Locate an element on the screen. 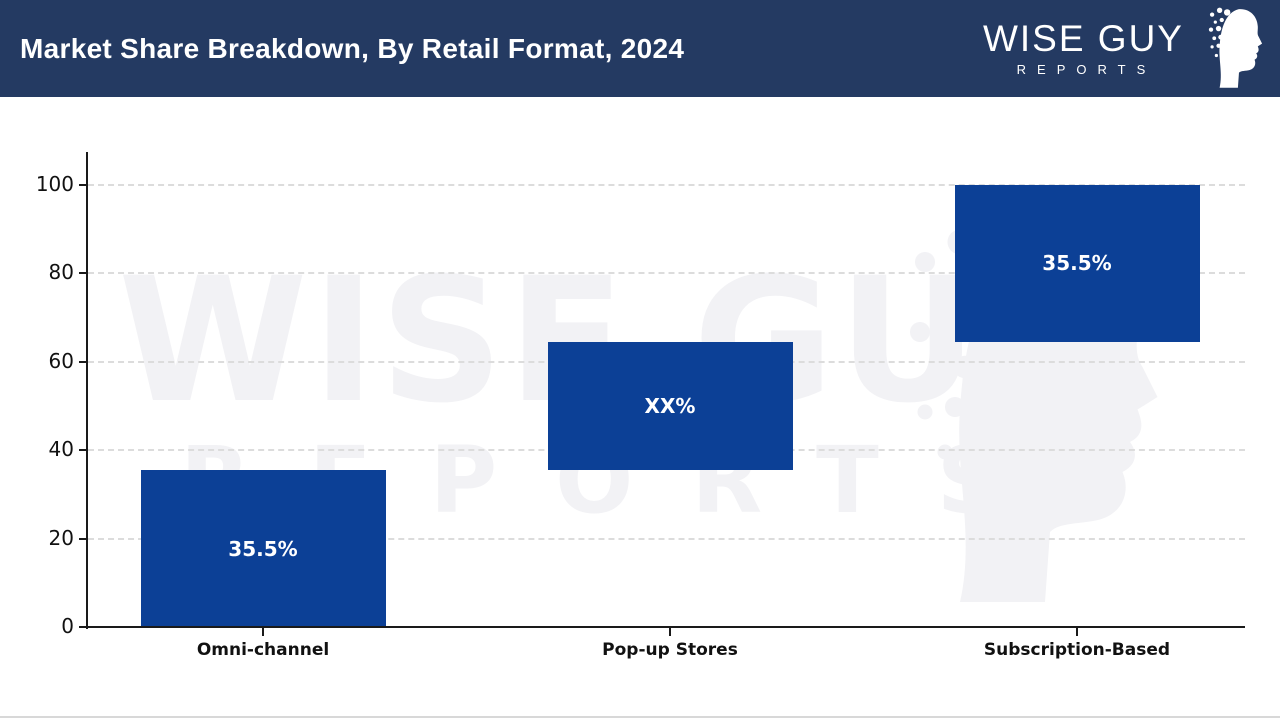 This screenshot has height=720, width=1280. y-tick-label-100: 100 is located at coordinates (54, 184).